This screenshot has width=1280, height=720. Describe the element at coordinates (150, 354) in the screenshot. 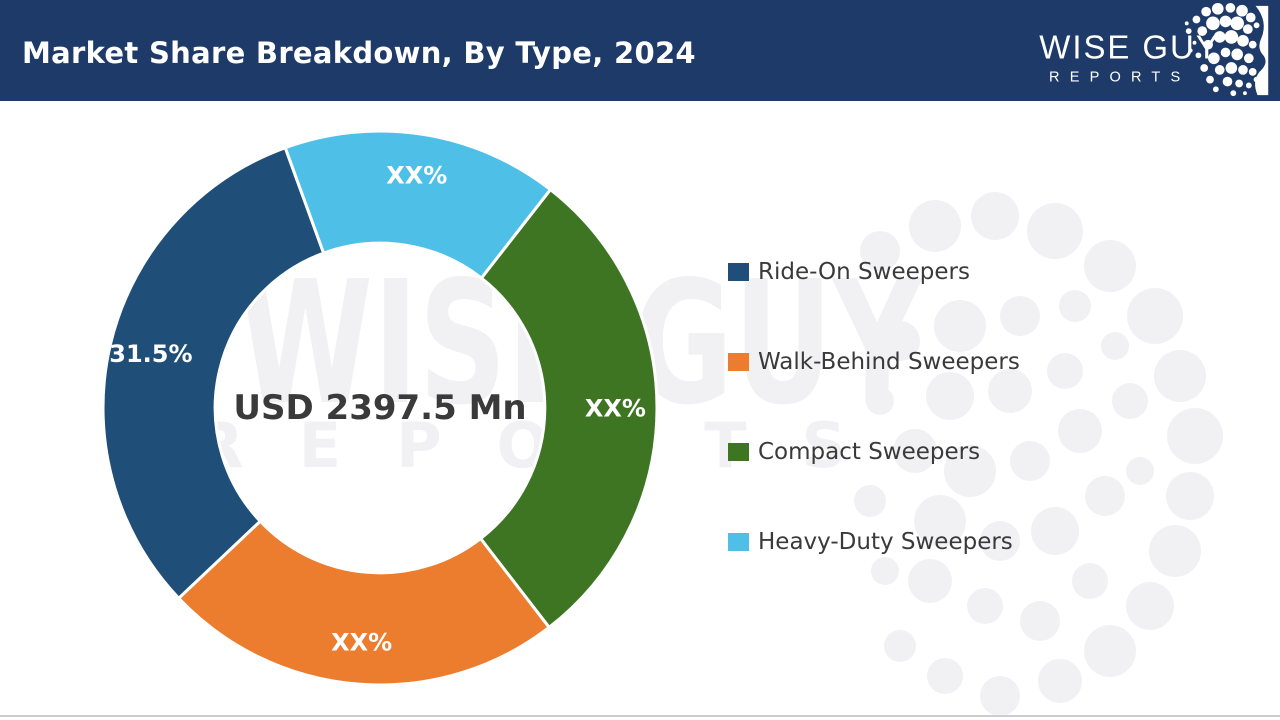

I see `segment-pct-label-0: 31.5%` at that location.